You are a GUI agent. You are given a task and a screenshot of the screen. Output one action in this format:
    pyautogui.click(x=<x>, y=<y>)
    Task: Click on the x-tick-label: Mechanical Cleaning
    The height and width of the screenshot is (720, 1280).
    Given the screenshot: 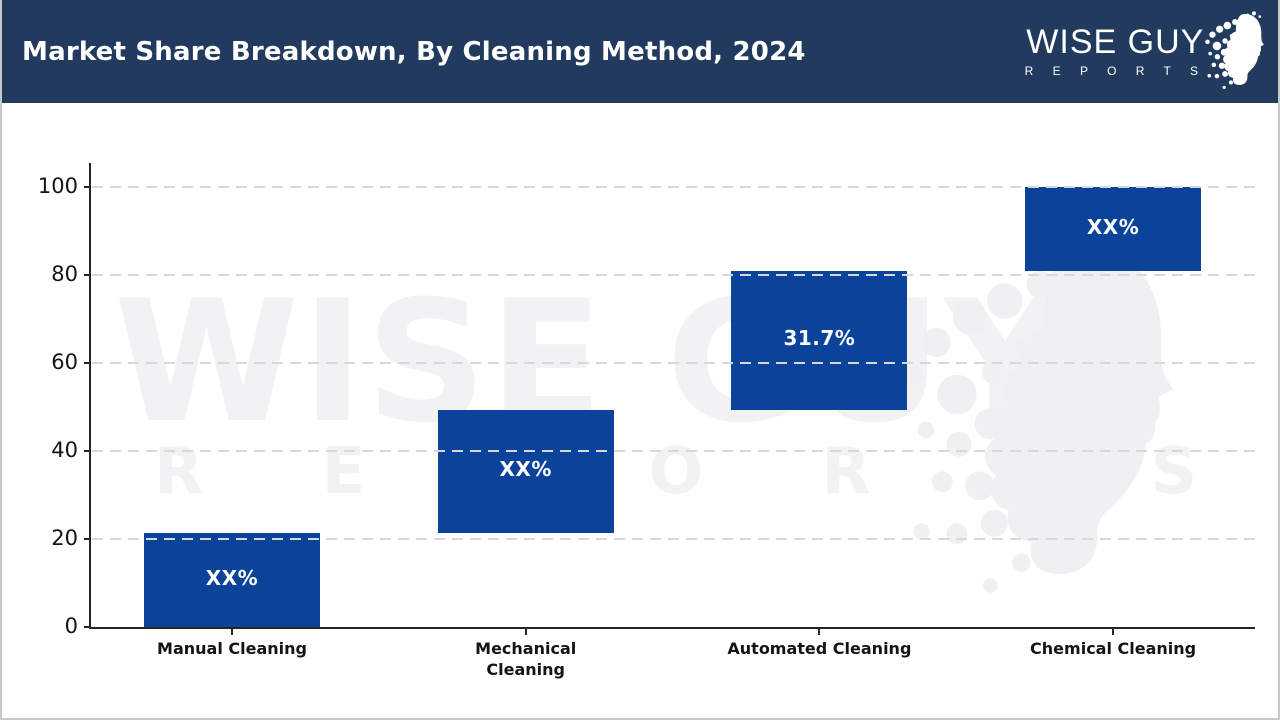 What is the action you would take?
    pyautogui.click(x=526, y=659)
    